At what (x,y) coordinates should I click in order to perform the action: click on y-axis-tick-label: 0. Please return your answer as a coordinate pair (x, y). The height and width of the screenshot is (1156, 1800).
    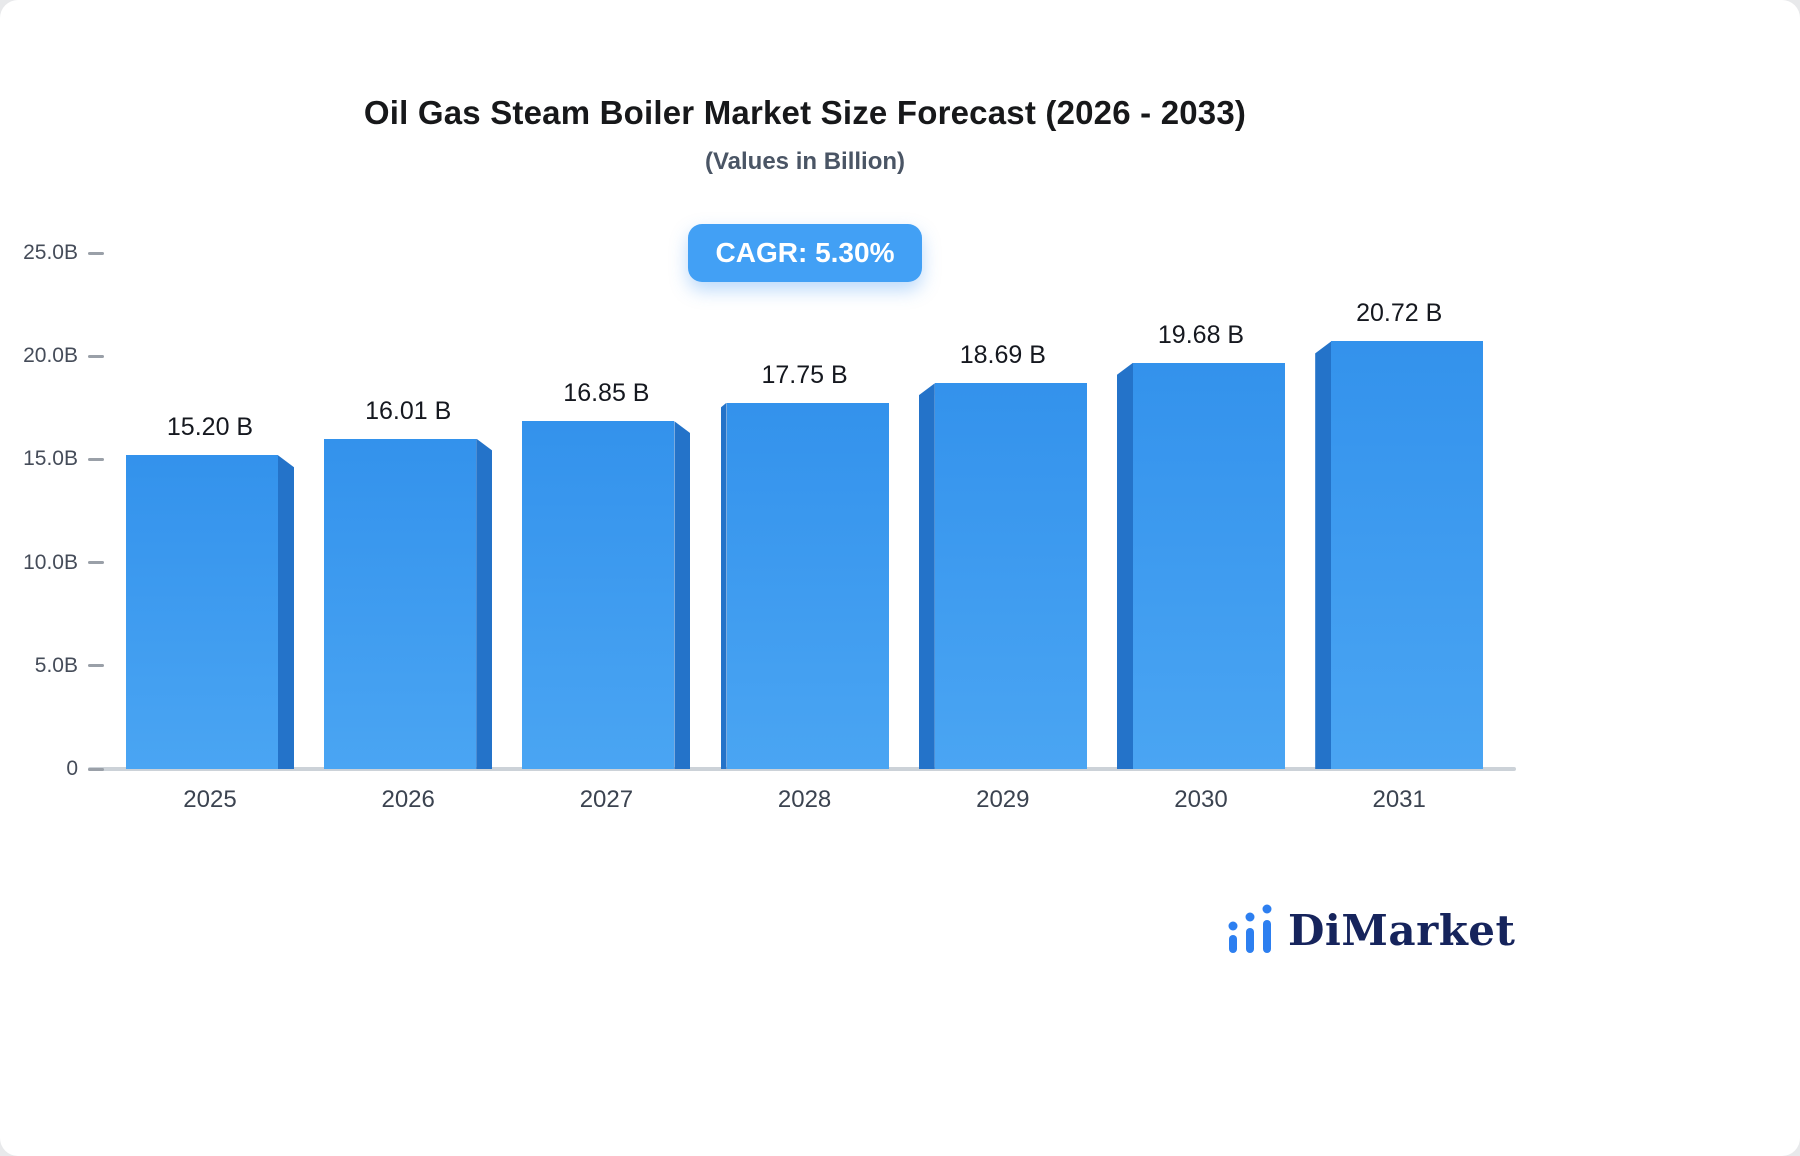
    Looking at the image, I should click on (72, 768).